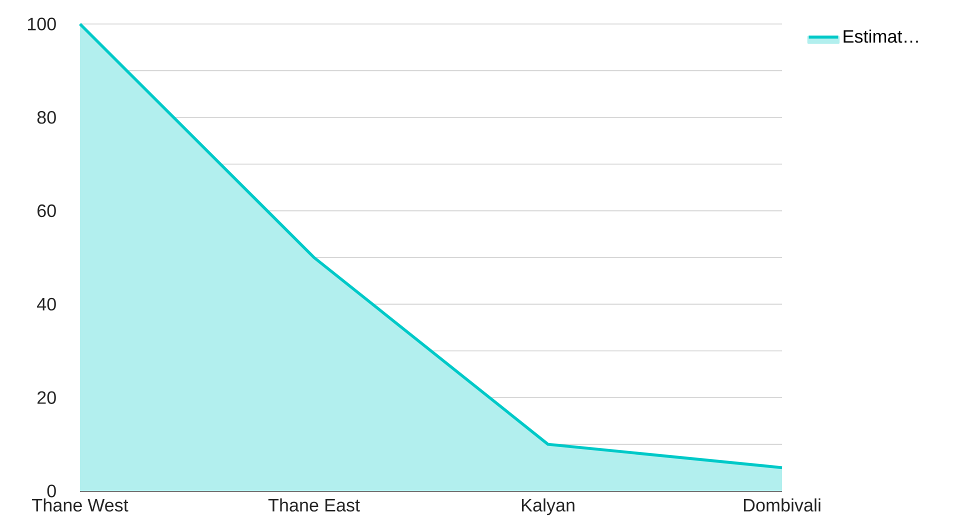 This screenshot has height=532, width=974. Describe the element at coordinates (782, 505) in the screenshot. I see `x-tick-label: Dombivali` at that location.